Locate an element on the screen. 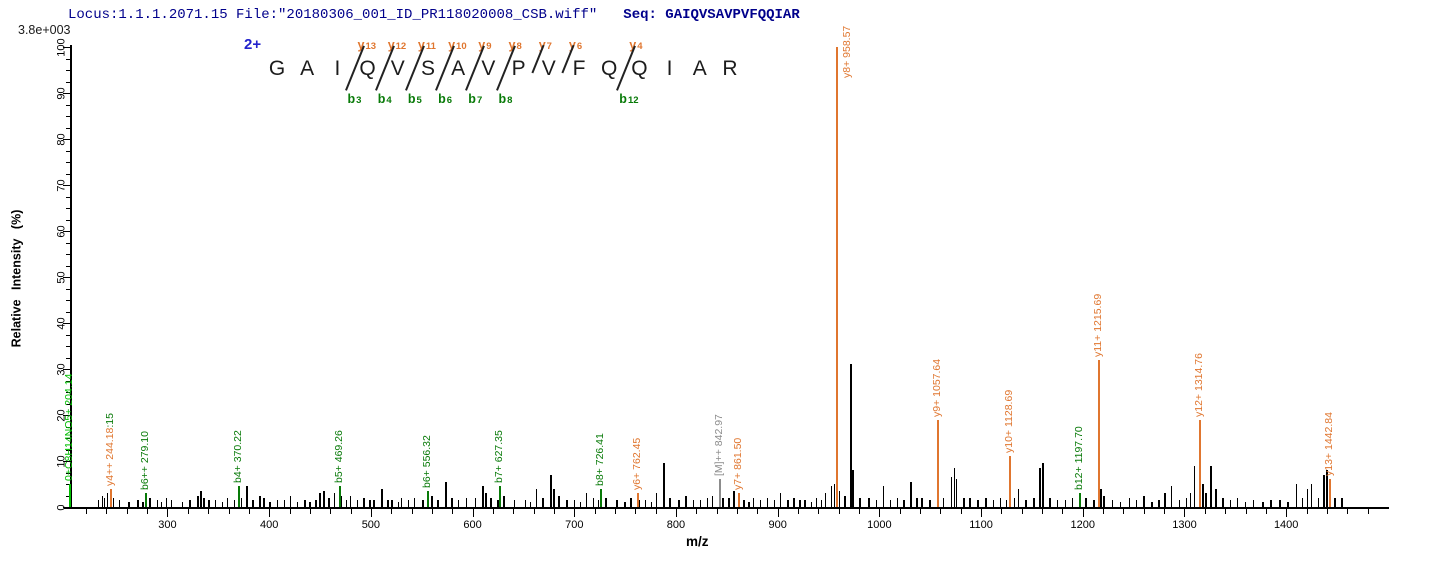 The width and height of the screenshot is (1436, 566). x-tick-label-500: 500 is located at coordinates (371, 525).